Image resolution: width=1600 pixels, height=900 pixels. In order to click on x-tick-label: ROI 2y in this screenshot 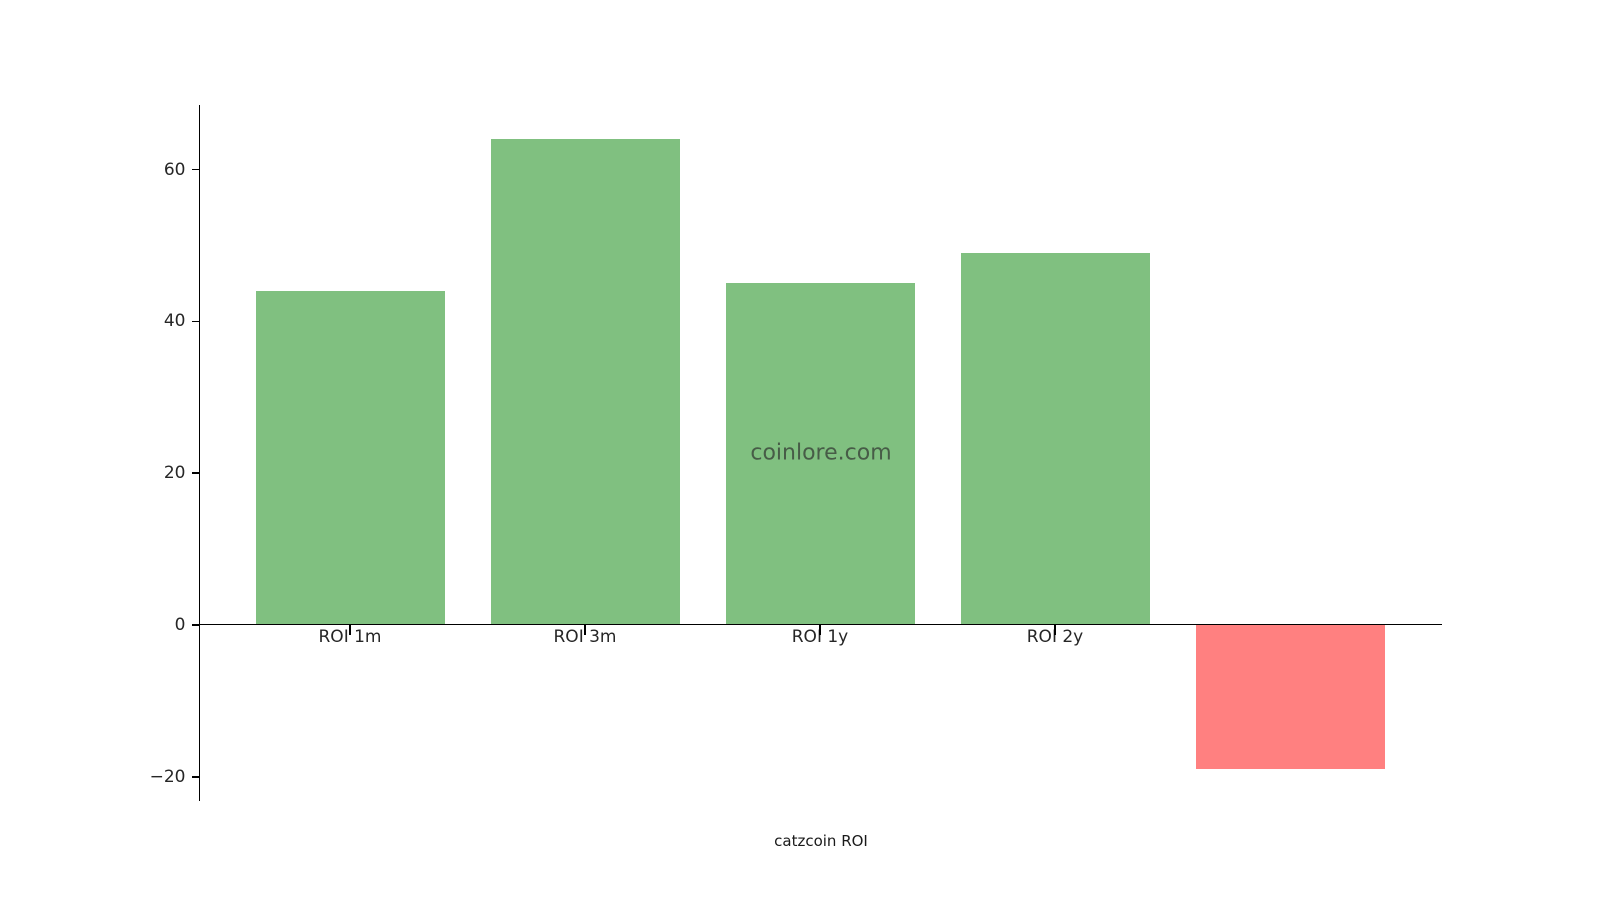, I will do `click(1055, 637)`.